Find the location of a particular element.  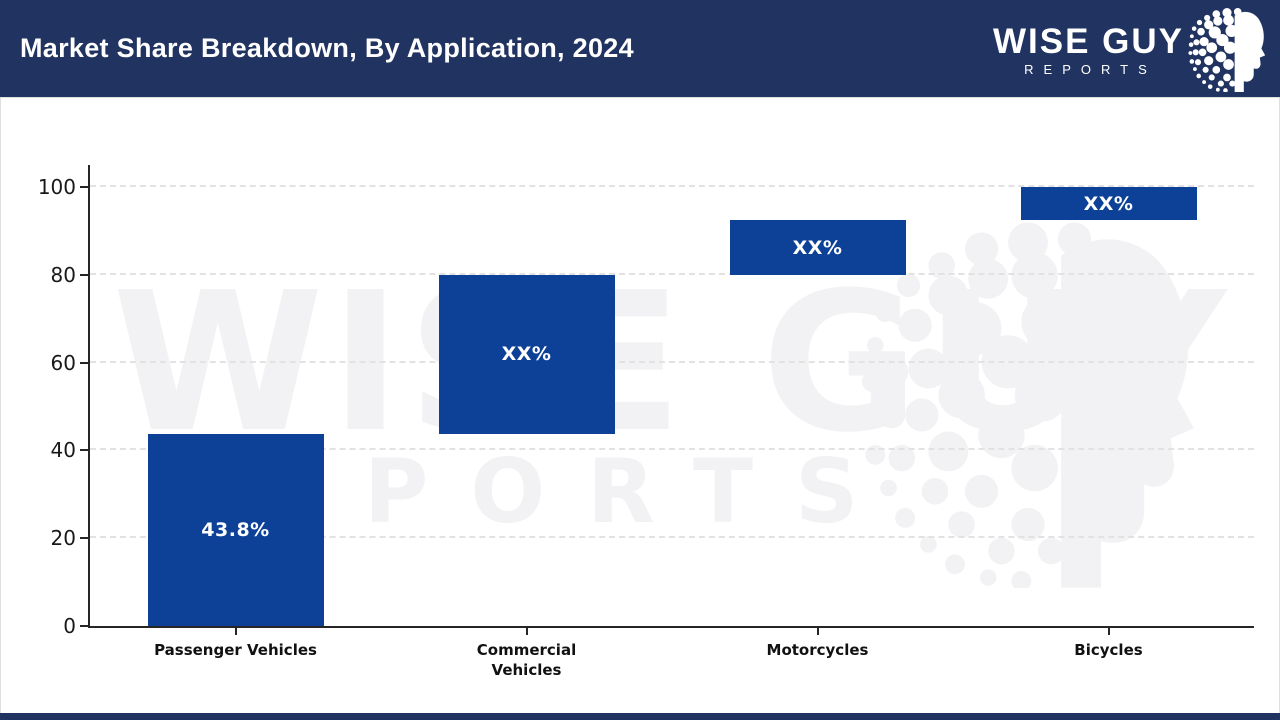

x-axis-tick-mark-commercial-vehicles is located at coordinates (526, 631).